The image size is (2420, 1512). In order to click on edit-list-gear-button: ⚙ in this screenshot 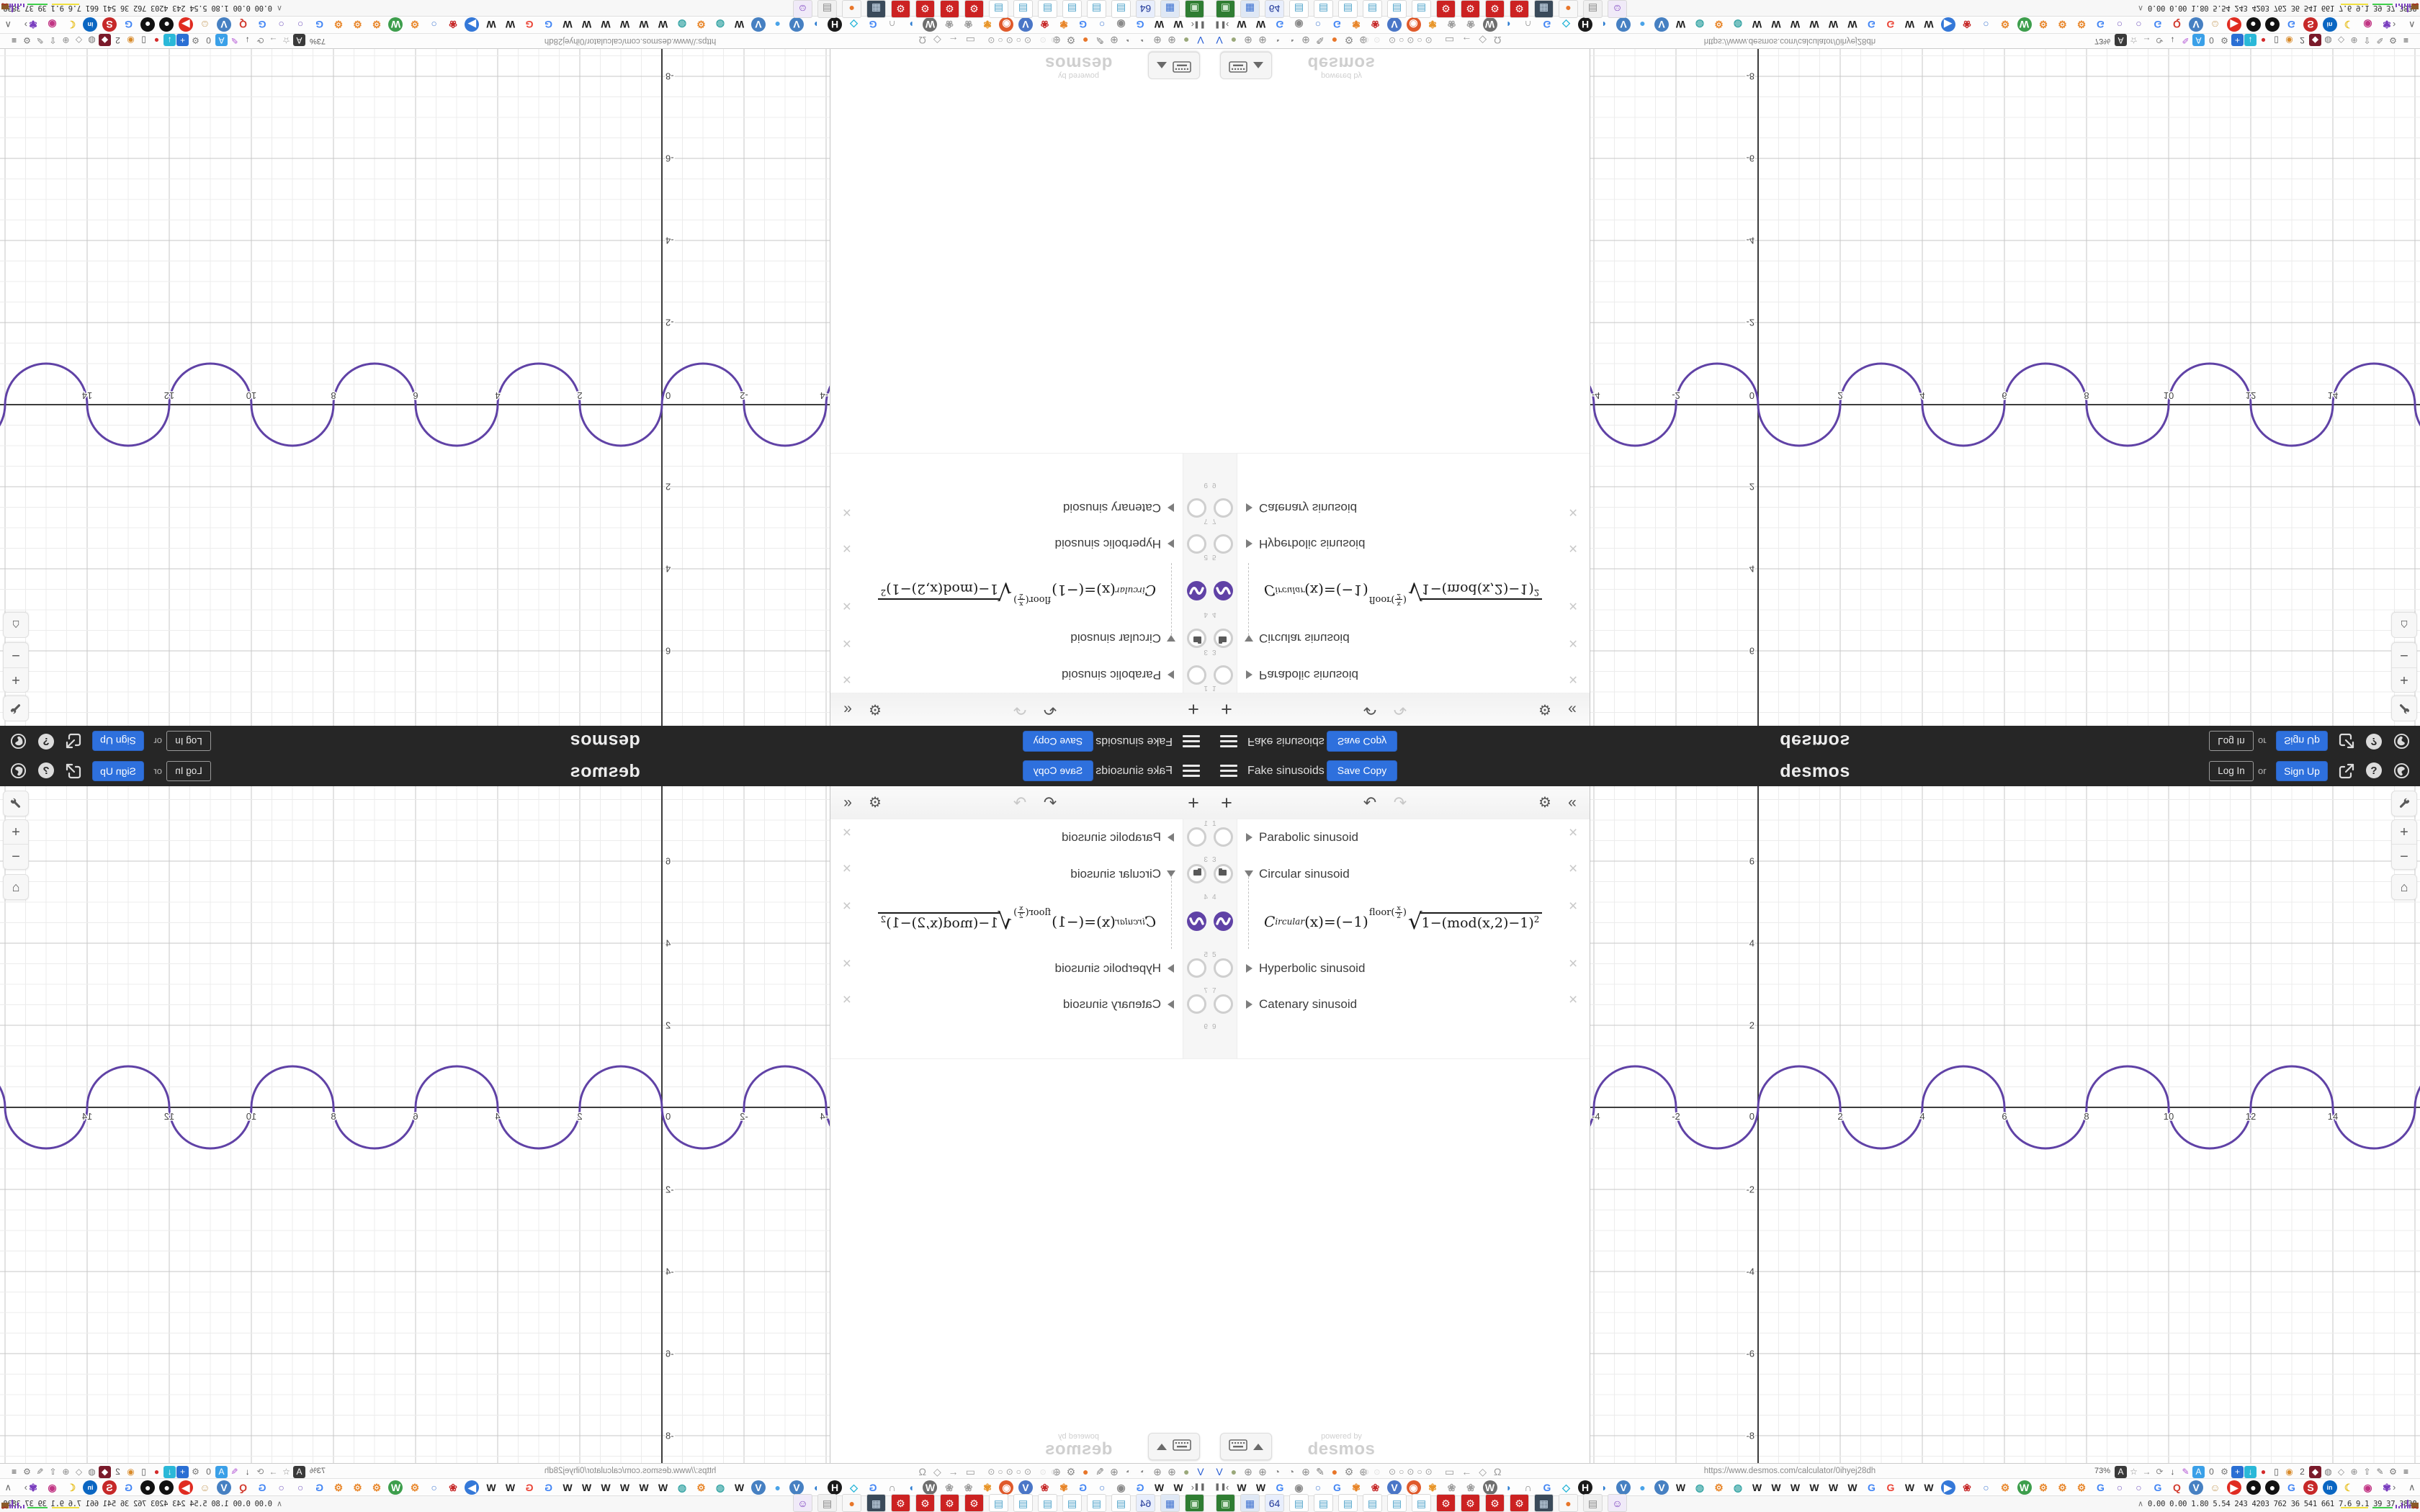, I will do `click(875, 803)`.